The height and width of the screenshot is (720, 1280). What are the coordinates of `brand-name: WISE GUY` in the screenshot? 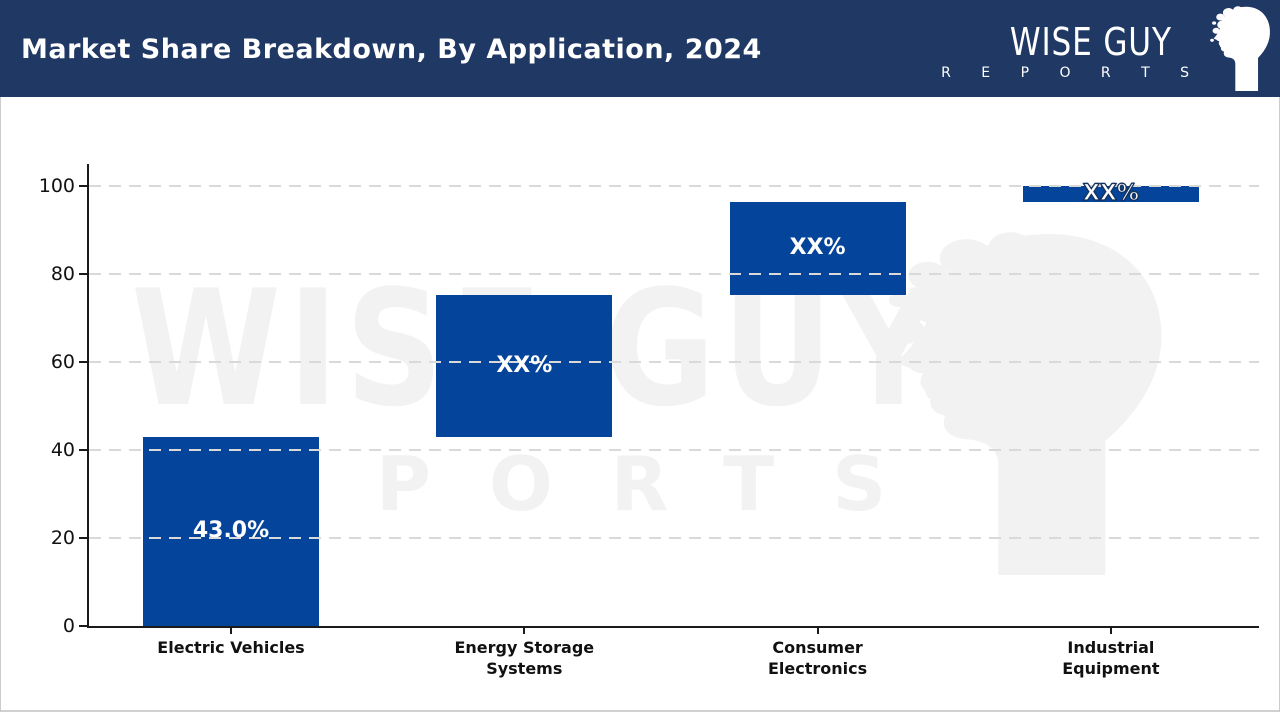 It's located at (1090, 42).